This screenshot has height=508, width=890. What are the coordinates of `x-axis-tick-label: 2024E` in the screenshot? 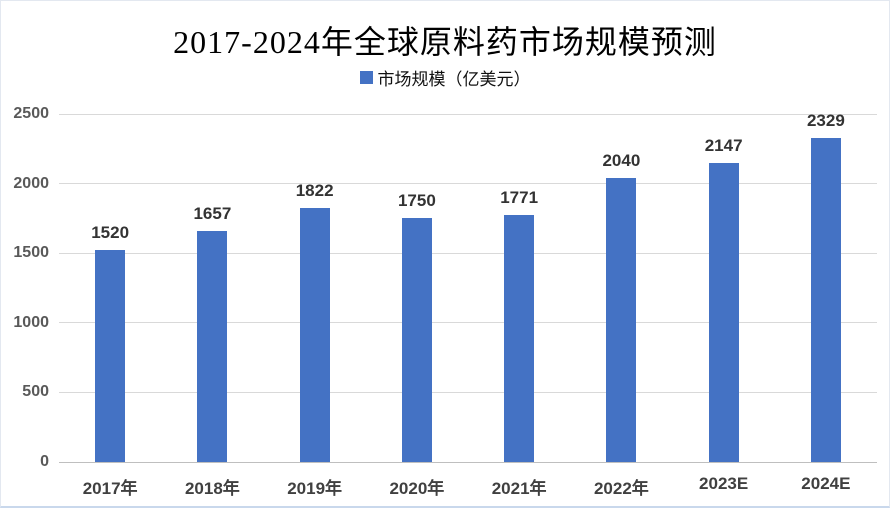 It's located at (826, 483).